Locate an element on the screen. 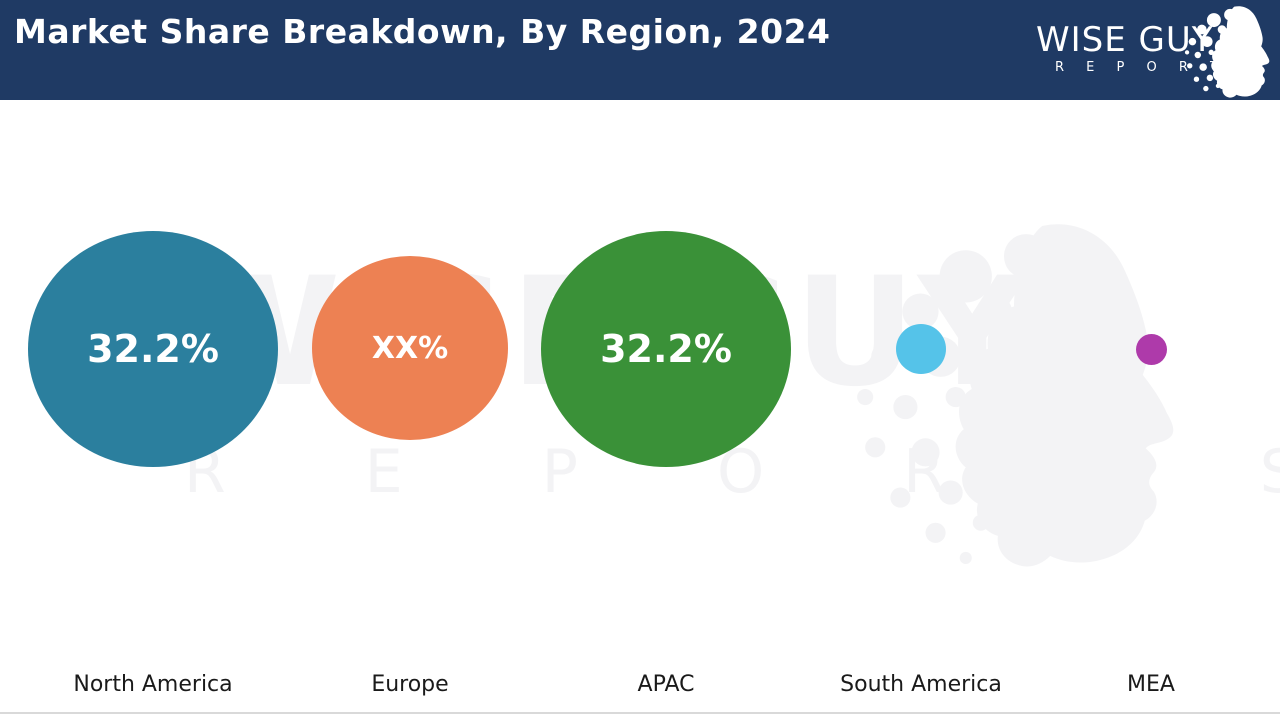  logo-subtitle: R E P O R T S is located at coordinates (1156, 67).